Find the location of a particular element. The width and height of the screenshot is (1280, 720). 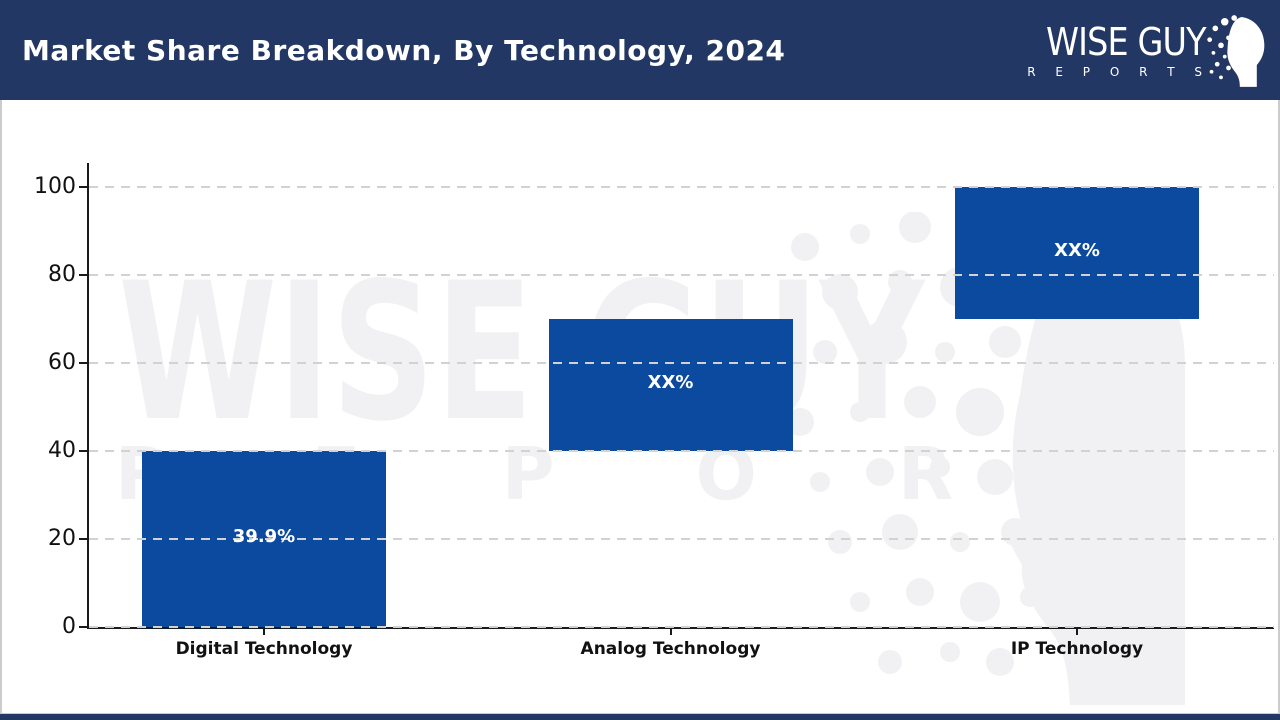

bar-value-label-ip-technology: XX% is located at coordinates (1077, 250).